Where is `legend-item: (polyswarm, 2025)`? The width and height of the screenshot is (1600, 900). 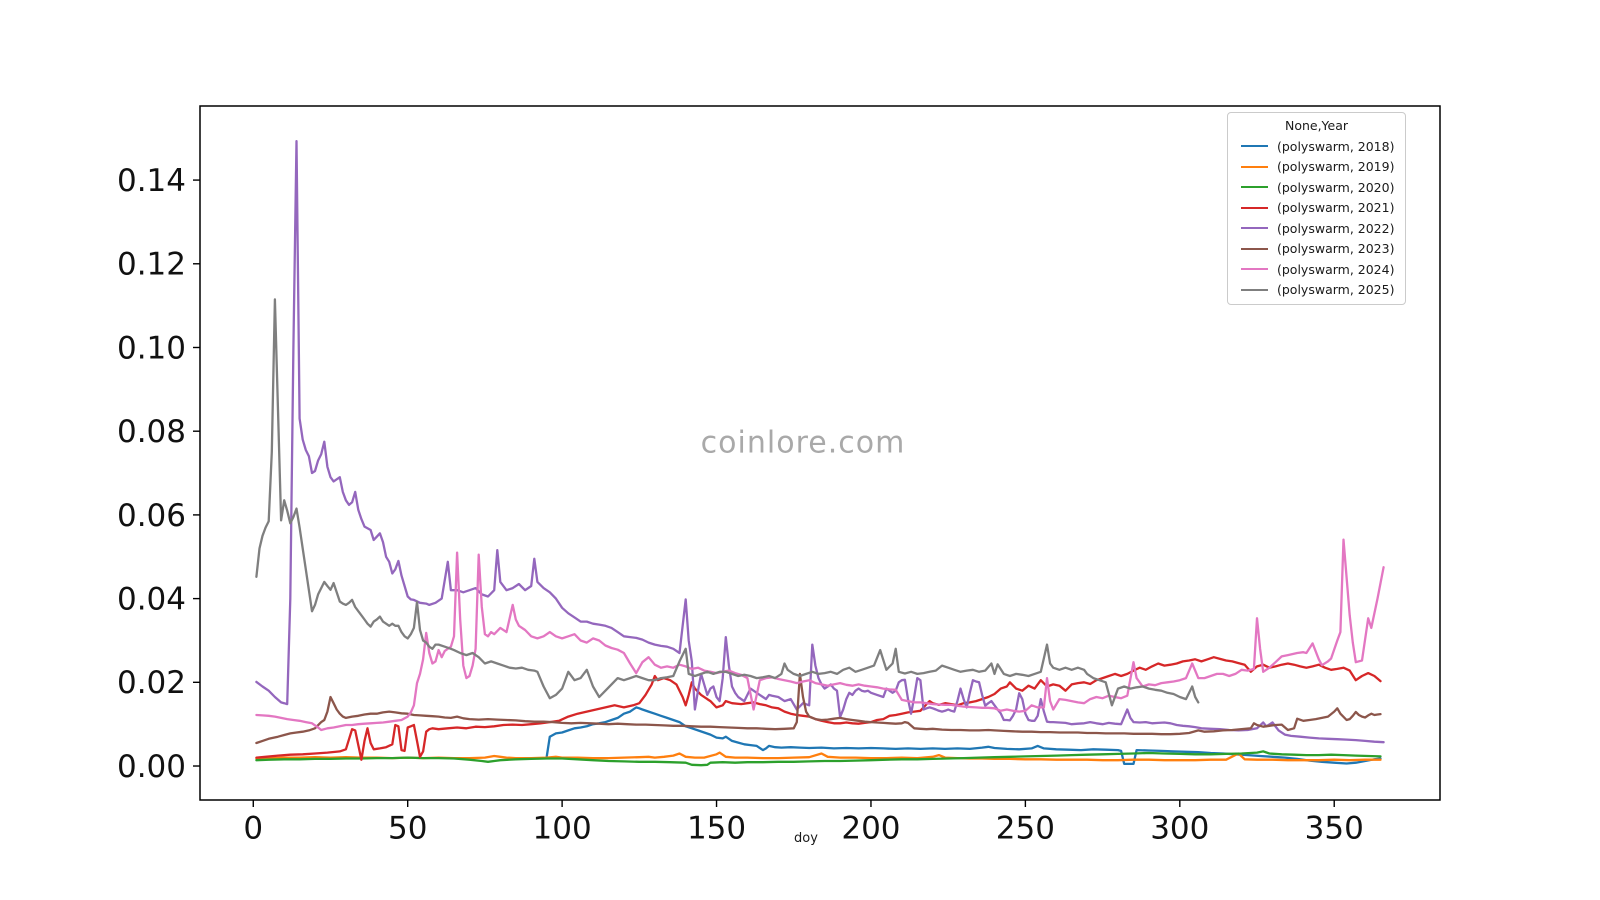
legend-item: (polyswarm, 2025) is located at coordinates (1316, 290).